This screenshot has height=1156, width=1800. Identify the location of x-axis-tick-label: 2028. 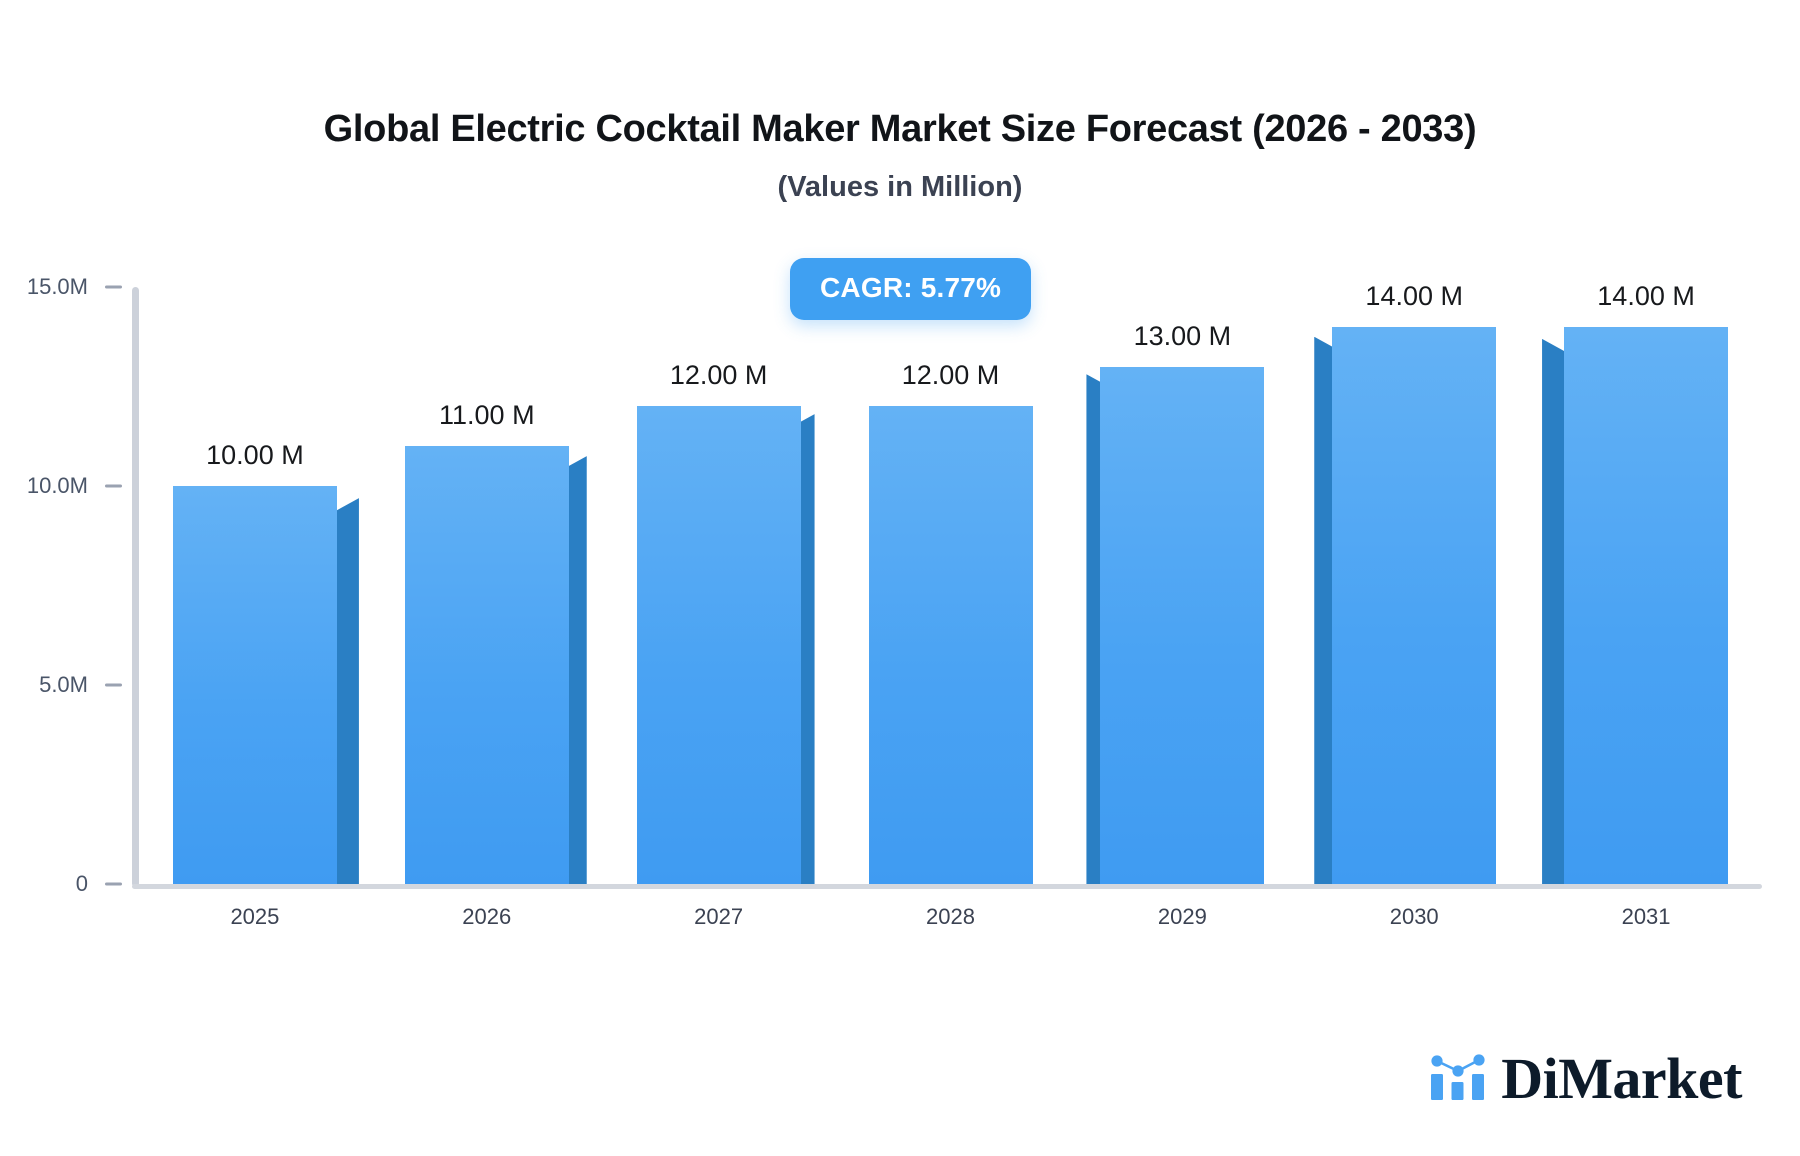
(950, 916).